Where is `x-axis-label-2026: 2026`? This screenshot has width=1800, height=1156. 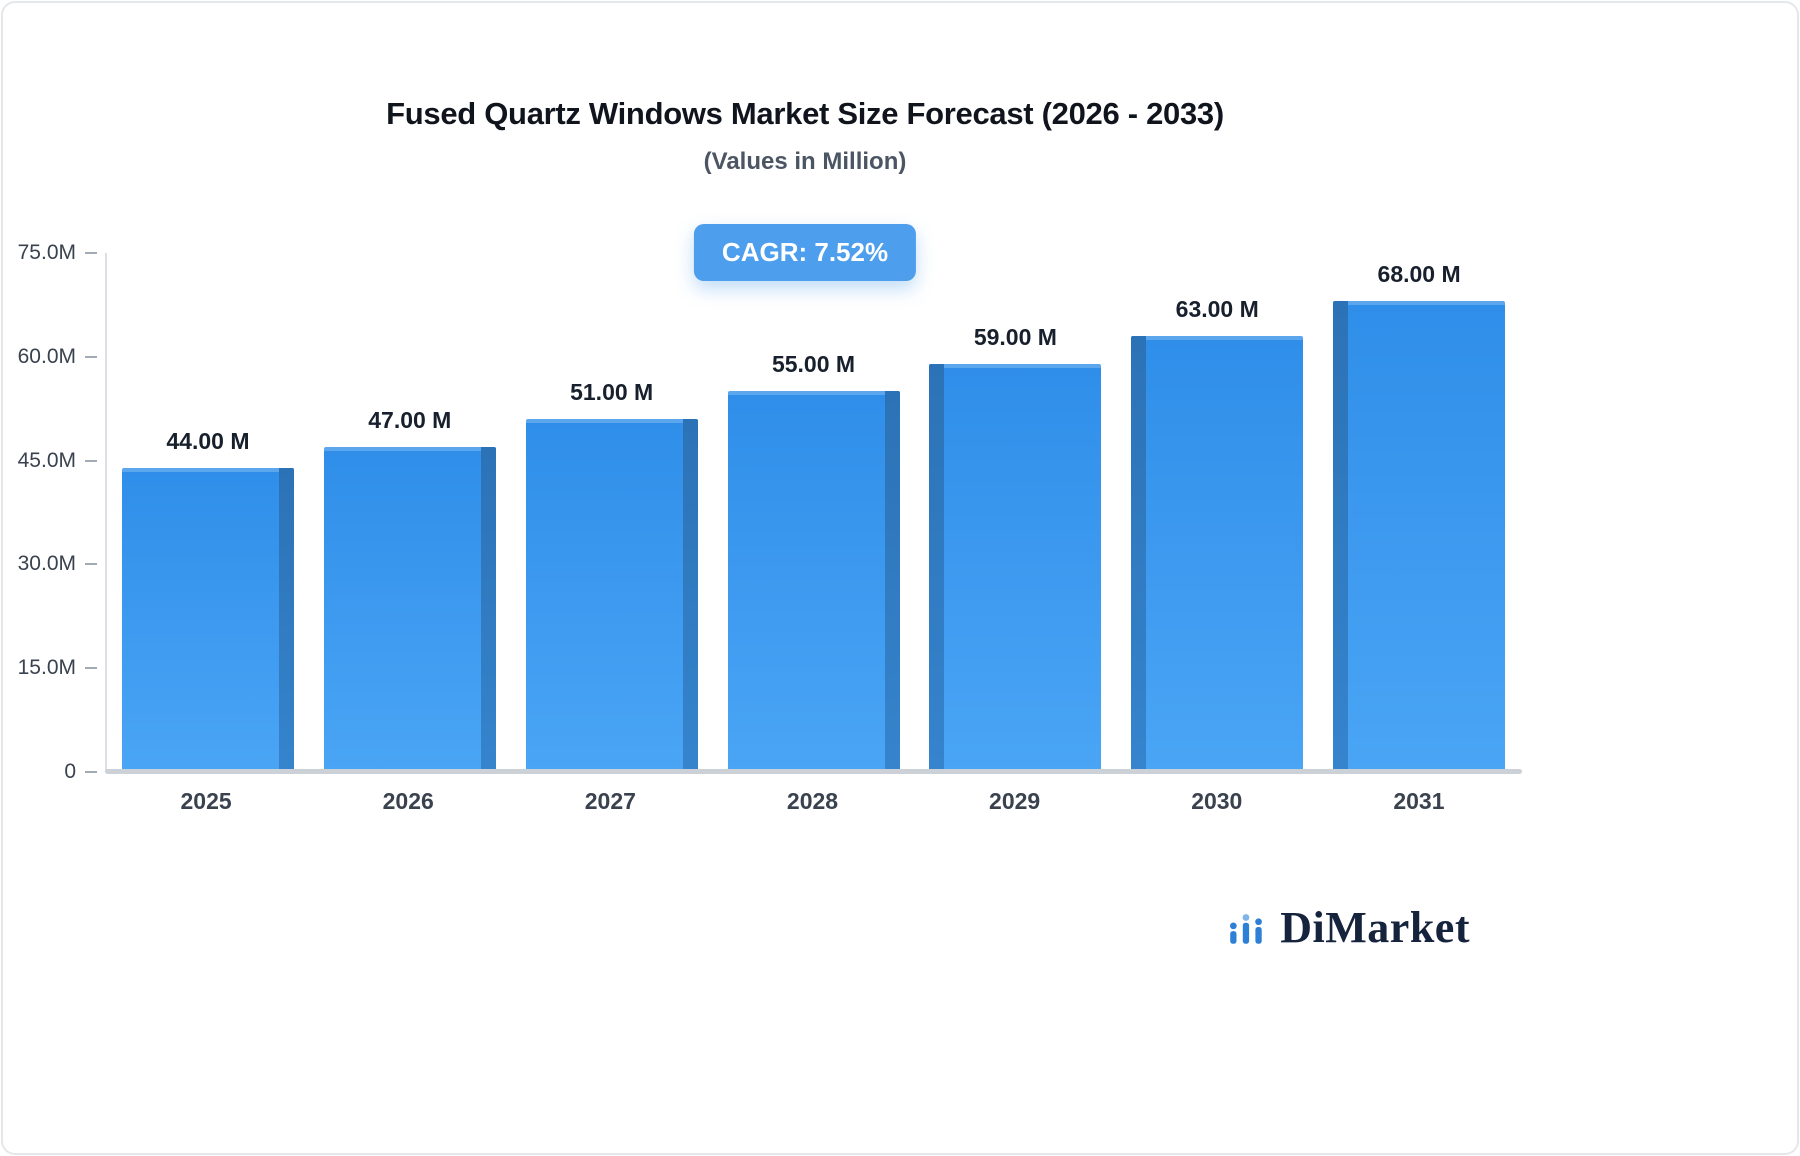
x-axis-label-2026: 2026 is located at coordinates (408, 801).